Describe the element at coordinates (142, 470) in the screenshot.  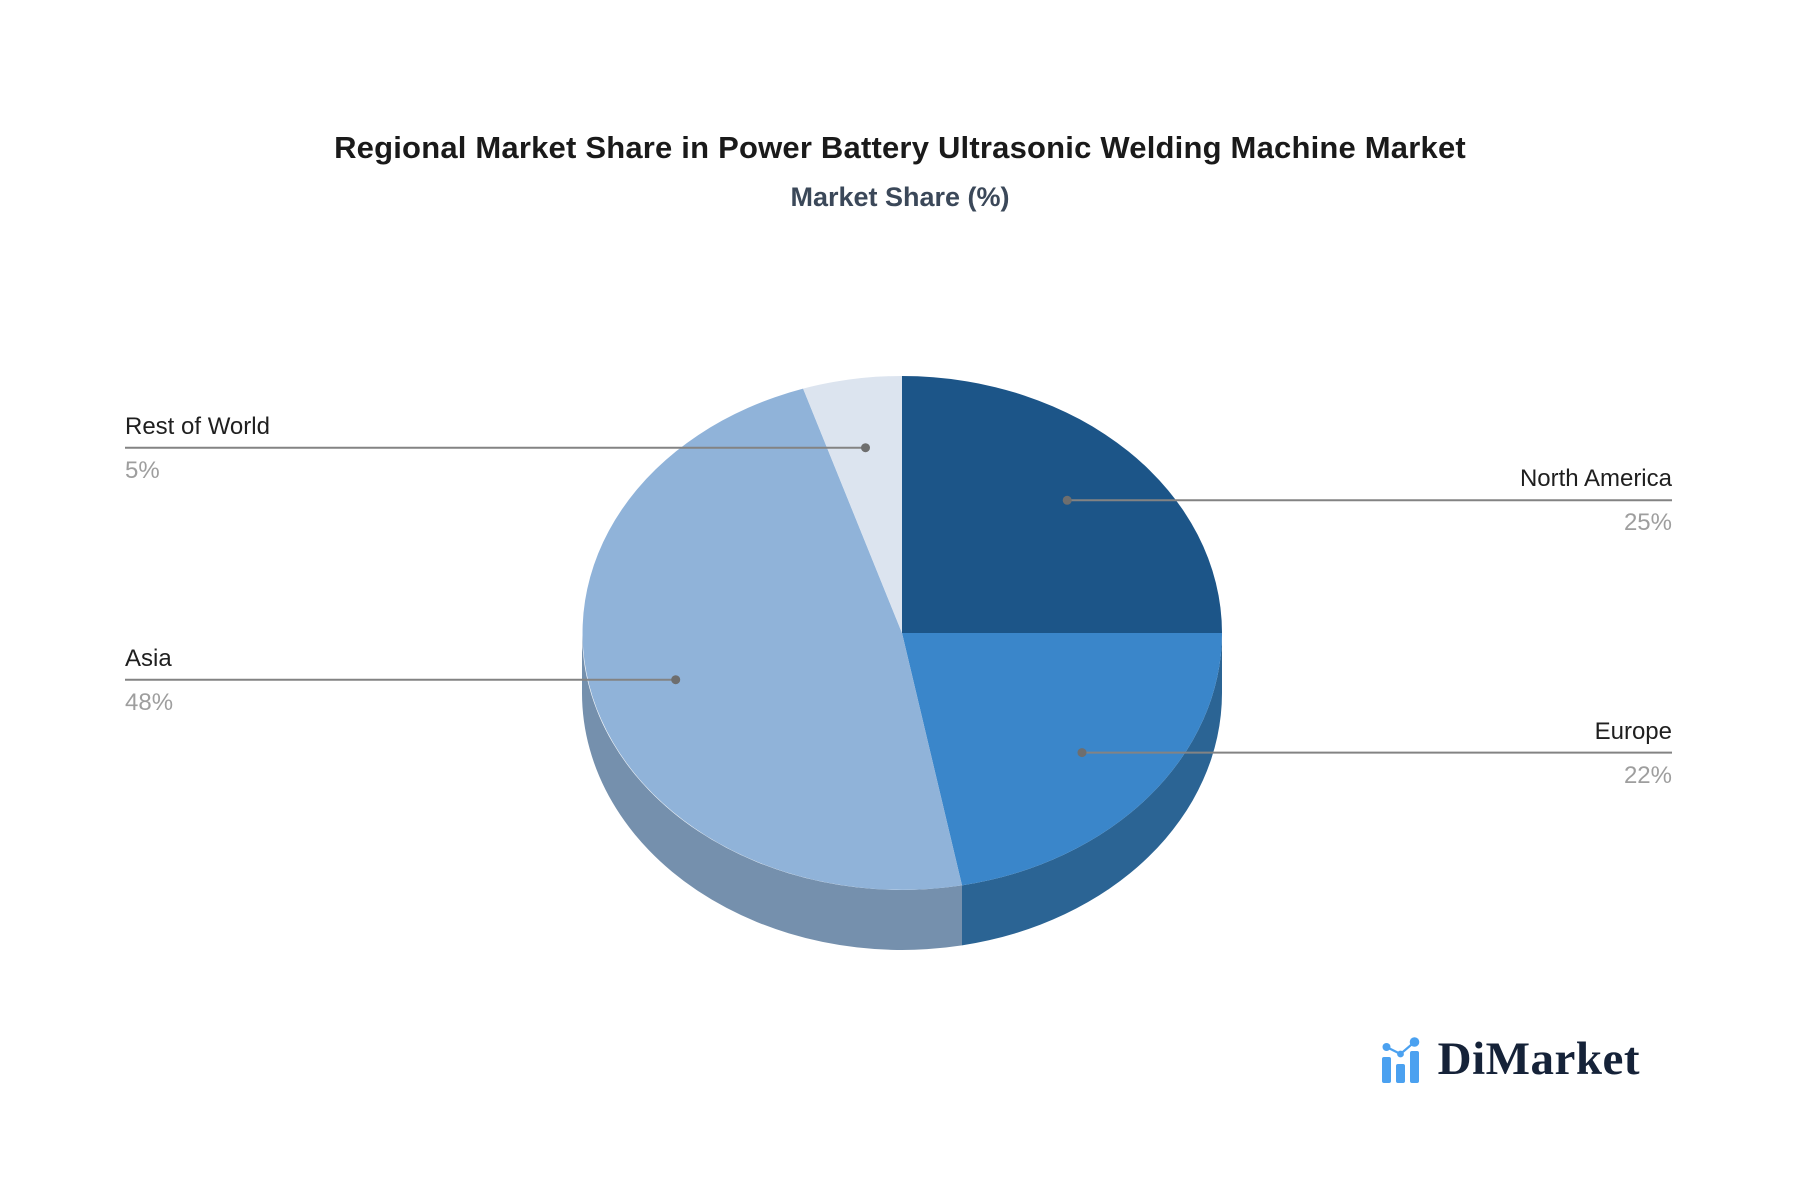
I see `slice-value-rest-of-world: 5%` at that location.